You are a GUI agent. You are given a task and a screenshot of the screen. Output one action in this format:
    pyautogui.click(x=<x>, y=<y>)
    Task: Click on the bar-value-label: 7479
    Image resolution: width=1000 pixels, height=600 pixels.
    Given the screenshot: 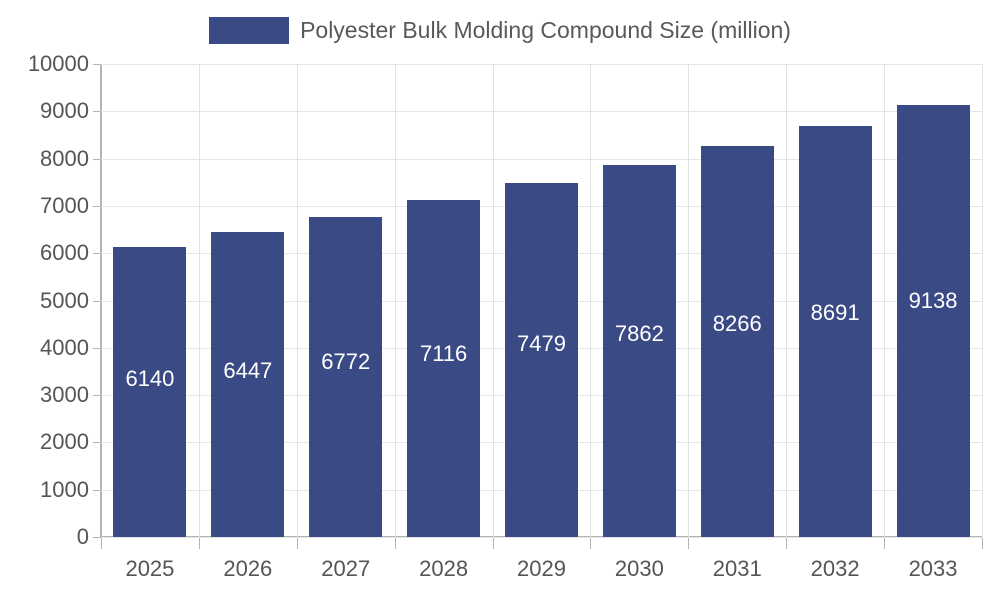 What is the action you would take?
    pyautogui.click(x=541, y=344)
    